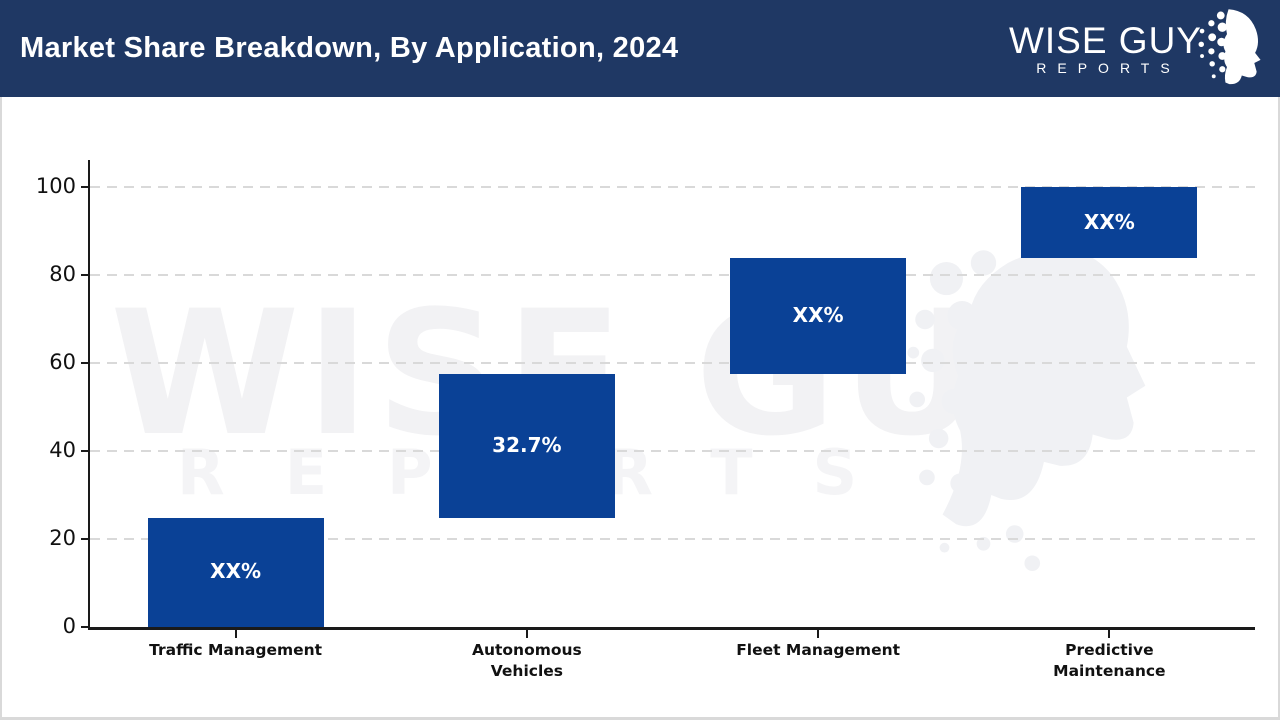 The image size is (1280, 720). What do you see at coordinates (1229, 46) in the screenshot?
I see `logo-face-icon` at bounding box center [1229, 46].